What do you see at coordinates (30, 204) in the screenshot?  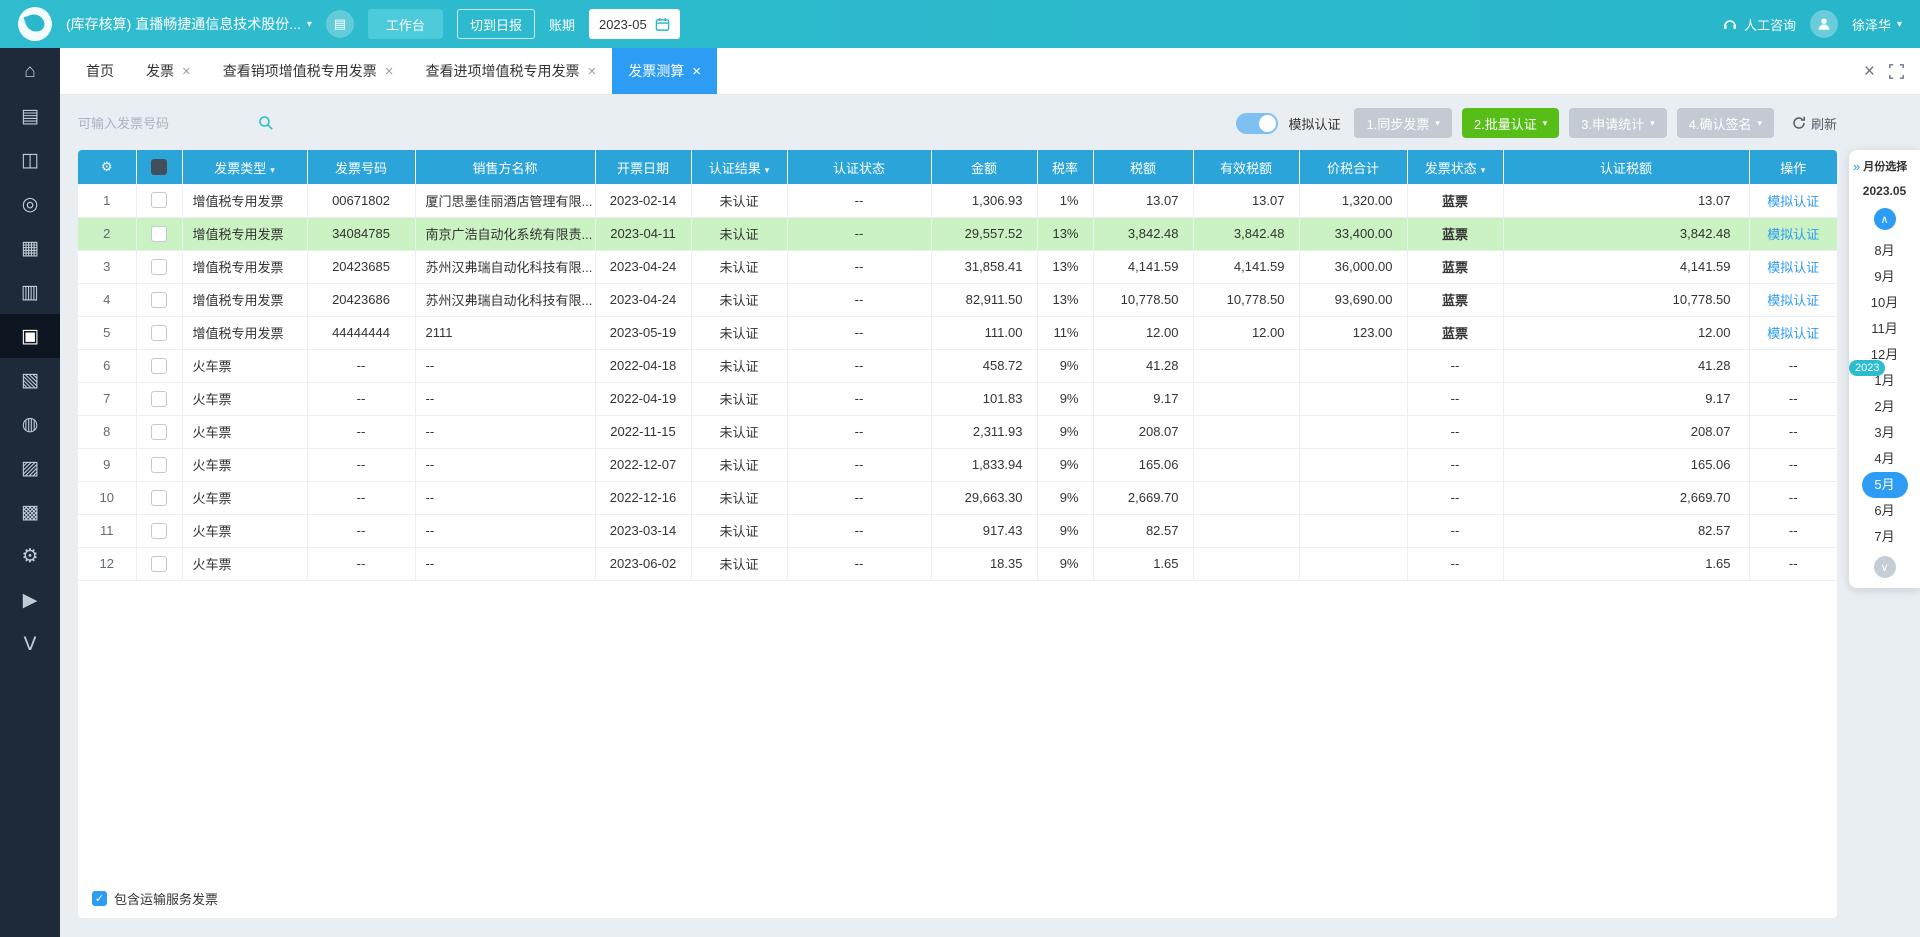 I see `sidebar-item-funds: ◎` at bounding box center [30, 204].